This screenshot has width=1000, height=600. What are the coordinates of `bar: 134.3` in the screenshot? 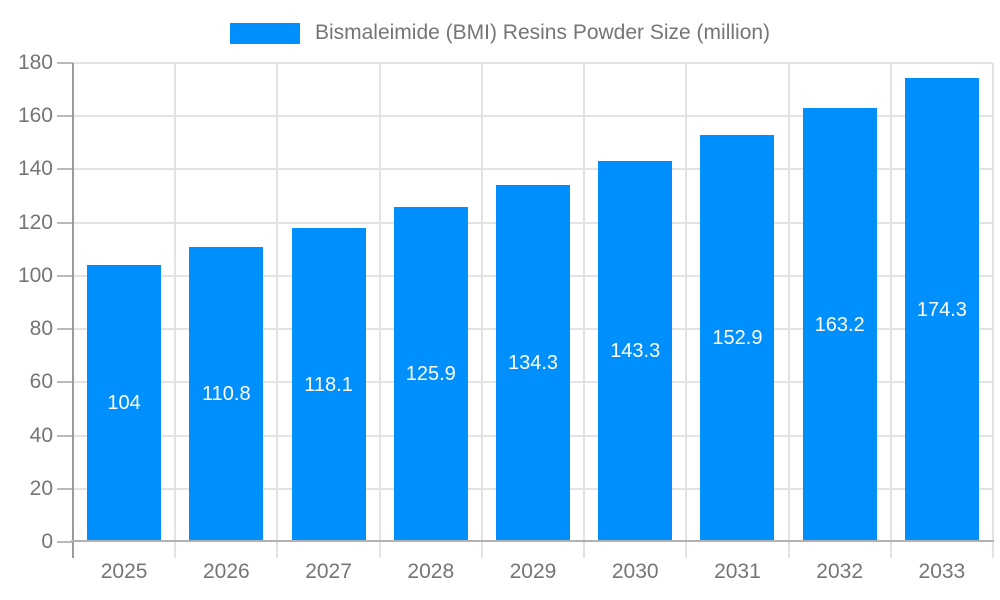 It's located at (533, 363).